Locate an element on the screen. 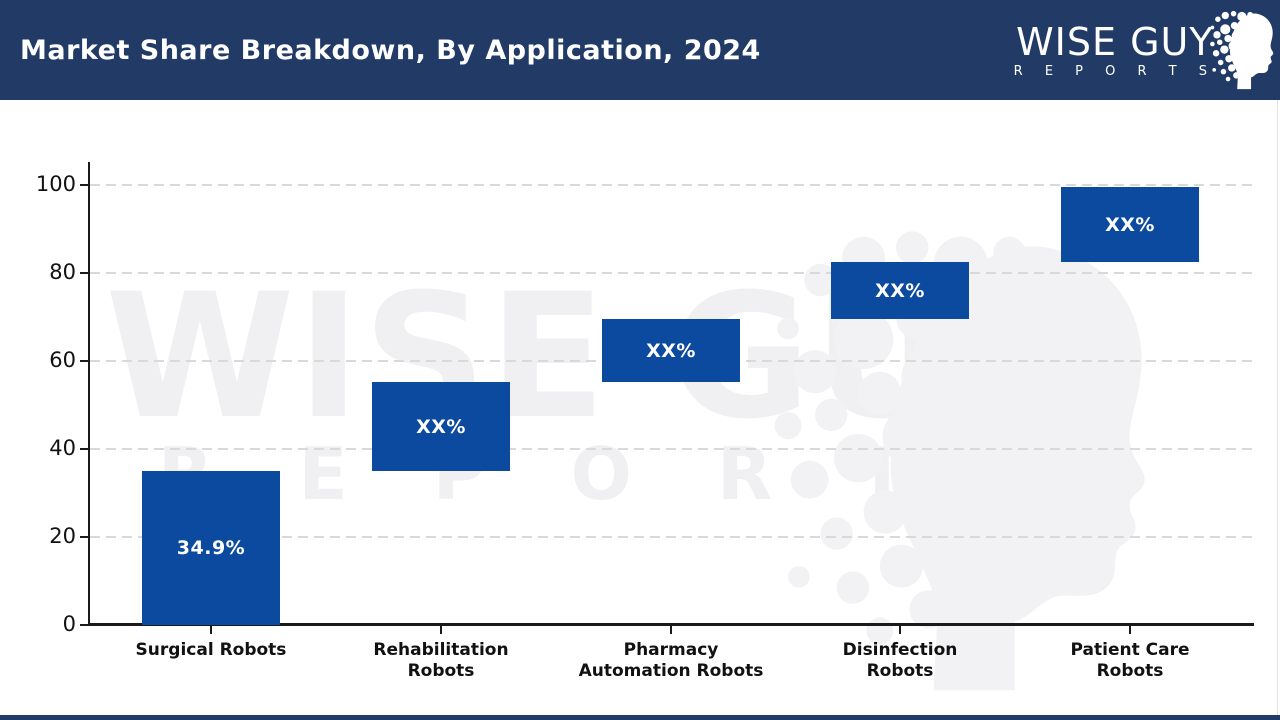 Image resolution: width=1280 pixels, height=720 pixels. bar-value-label: 34.9% is located at coordinates (211, 548).